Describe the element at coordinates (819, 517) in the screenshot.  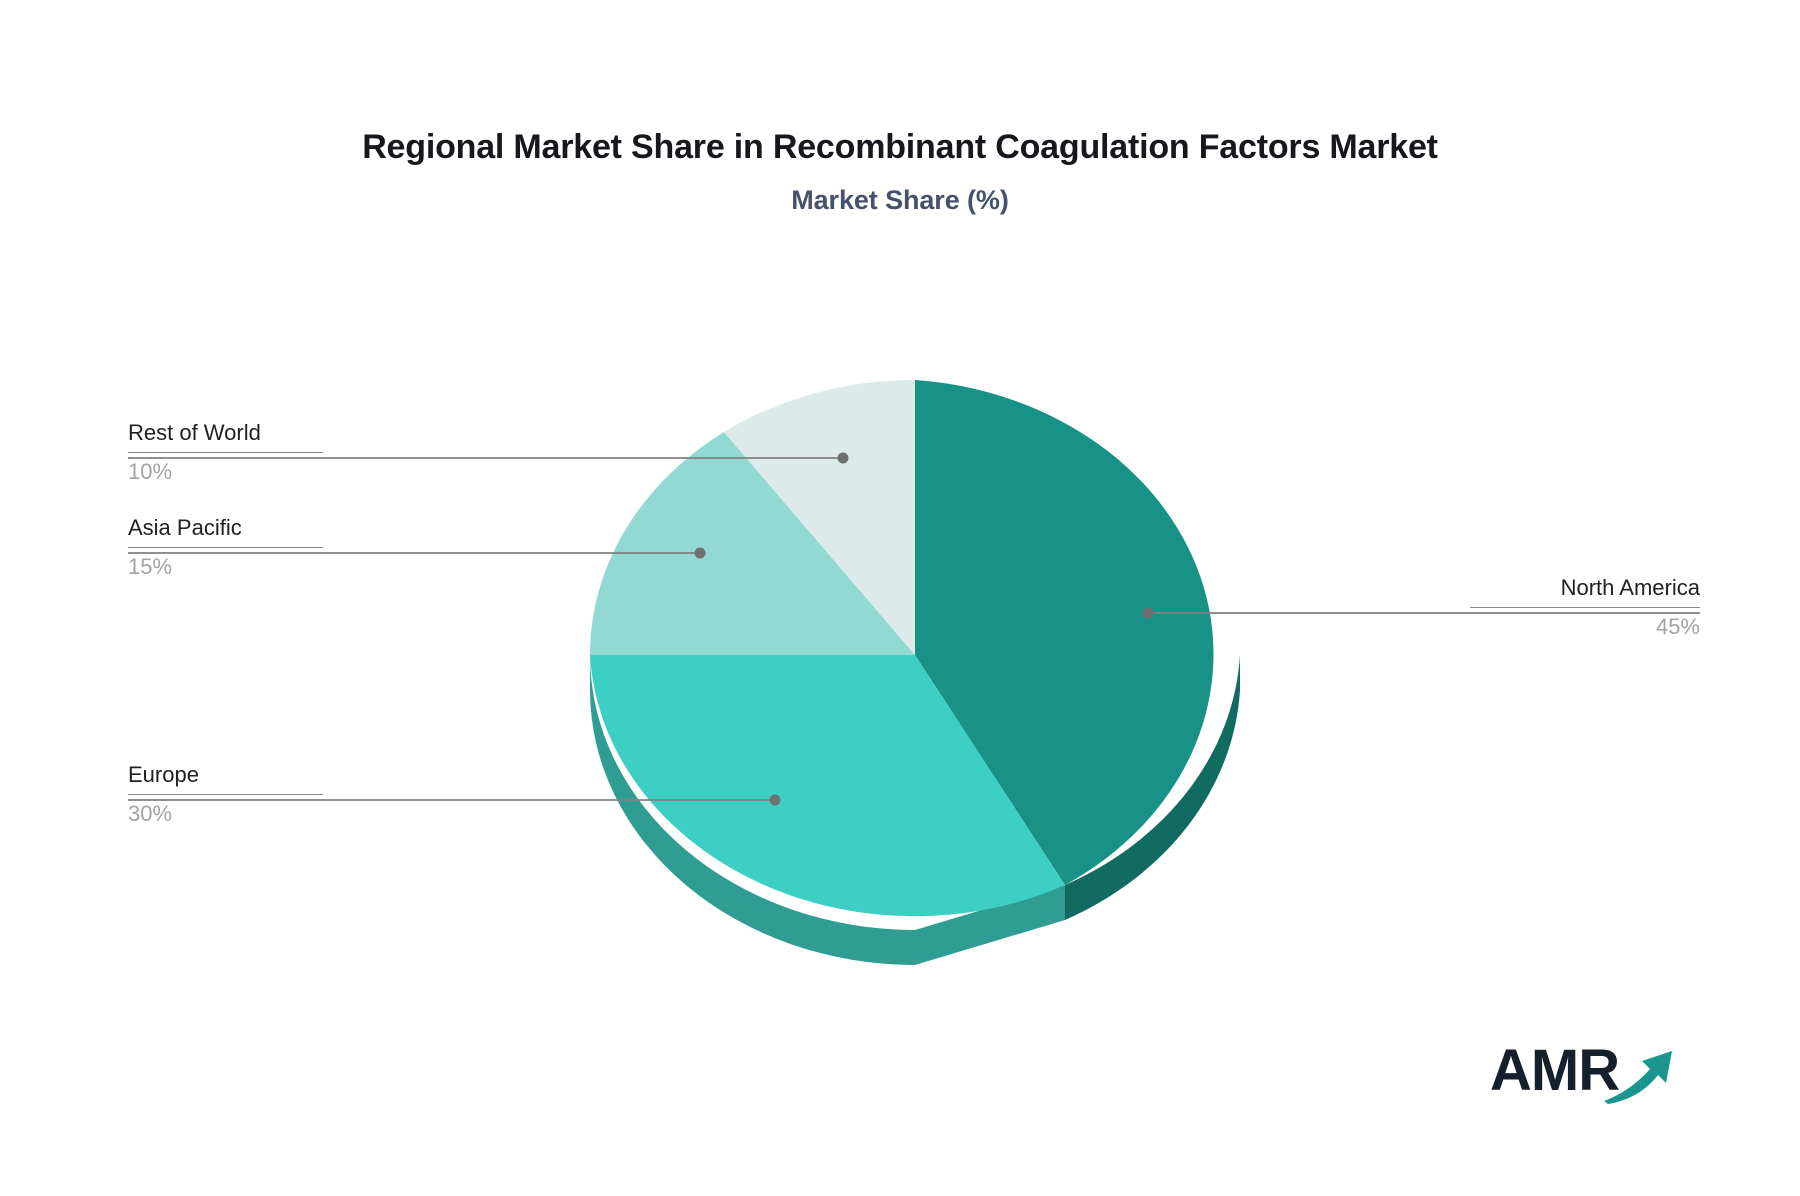
I see `pie-slice-rest-of-world` at that location.